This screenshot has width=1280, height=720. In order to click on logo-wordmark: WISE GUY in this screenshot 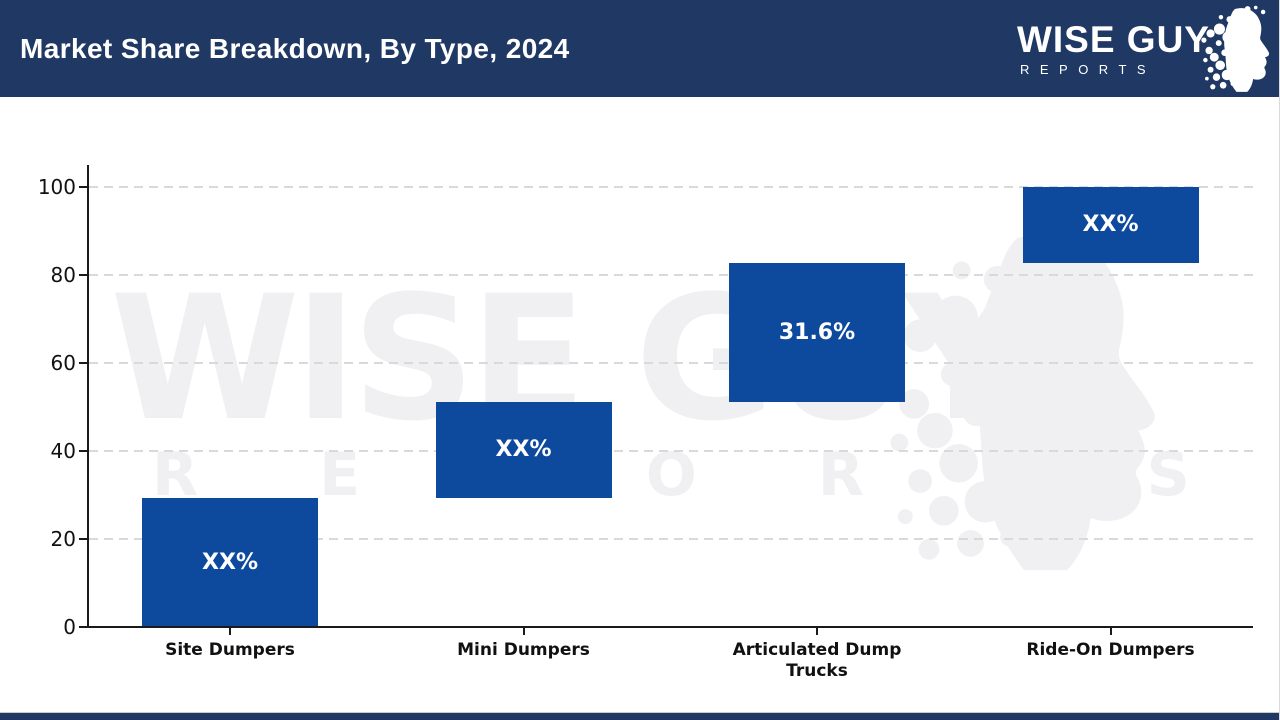, I will do `click(1113, 39)`.